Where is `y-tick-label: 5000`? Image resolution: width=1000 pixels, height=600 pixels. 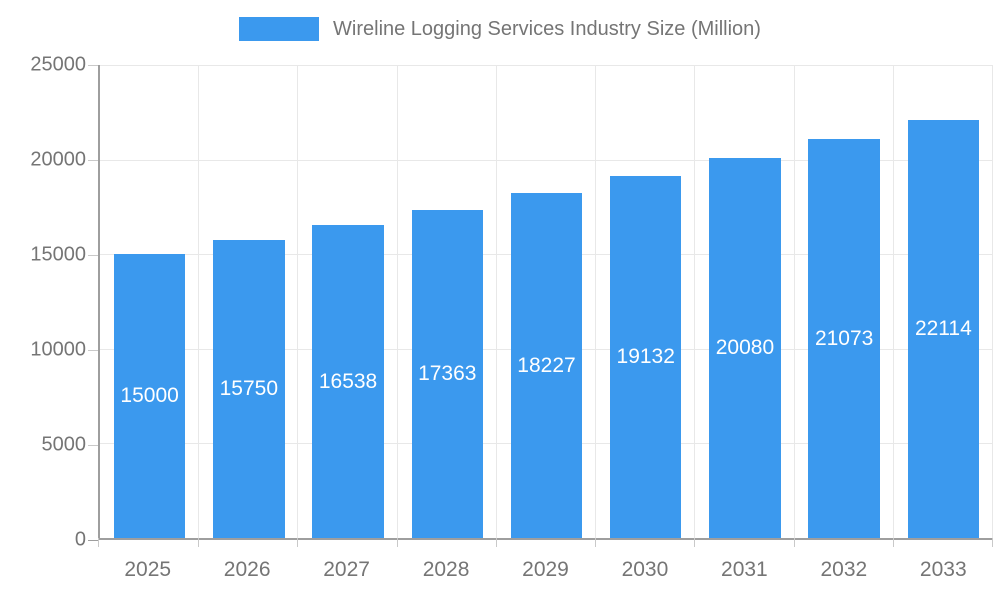 y-tick-label: 5000 is located at coordinates (64, 444).